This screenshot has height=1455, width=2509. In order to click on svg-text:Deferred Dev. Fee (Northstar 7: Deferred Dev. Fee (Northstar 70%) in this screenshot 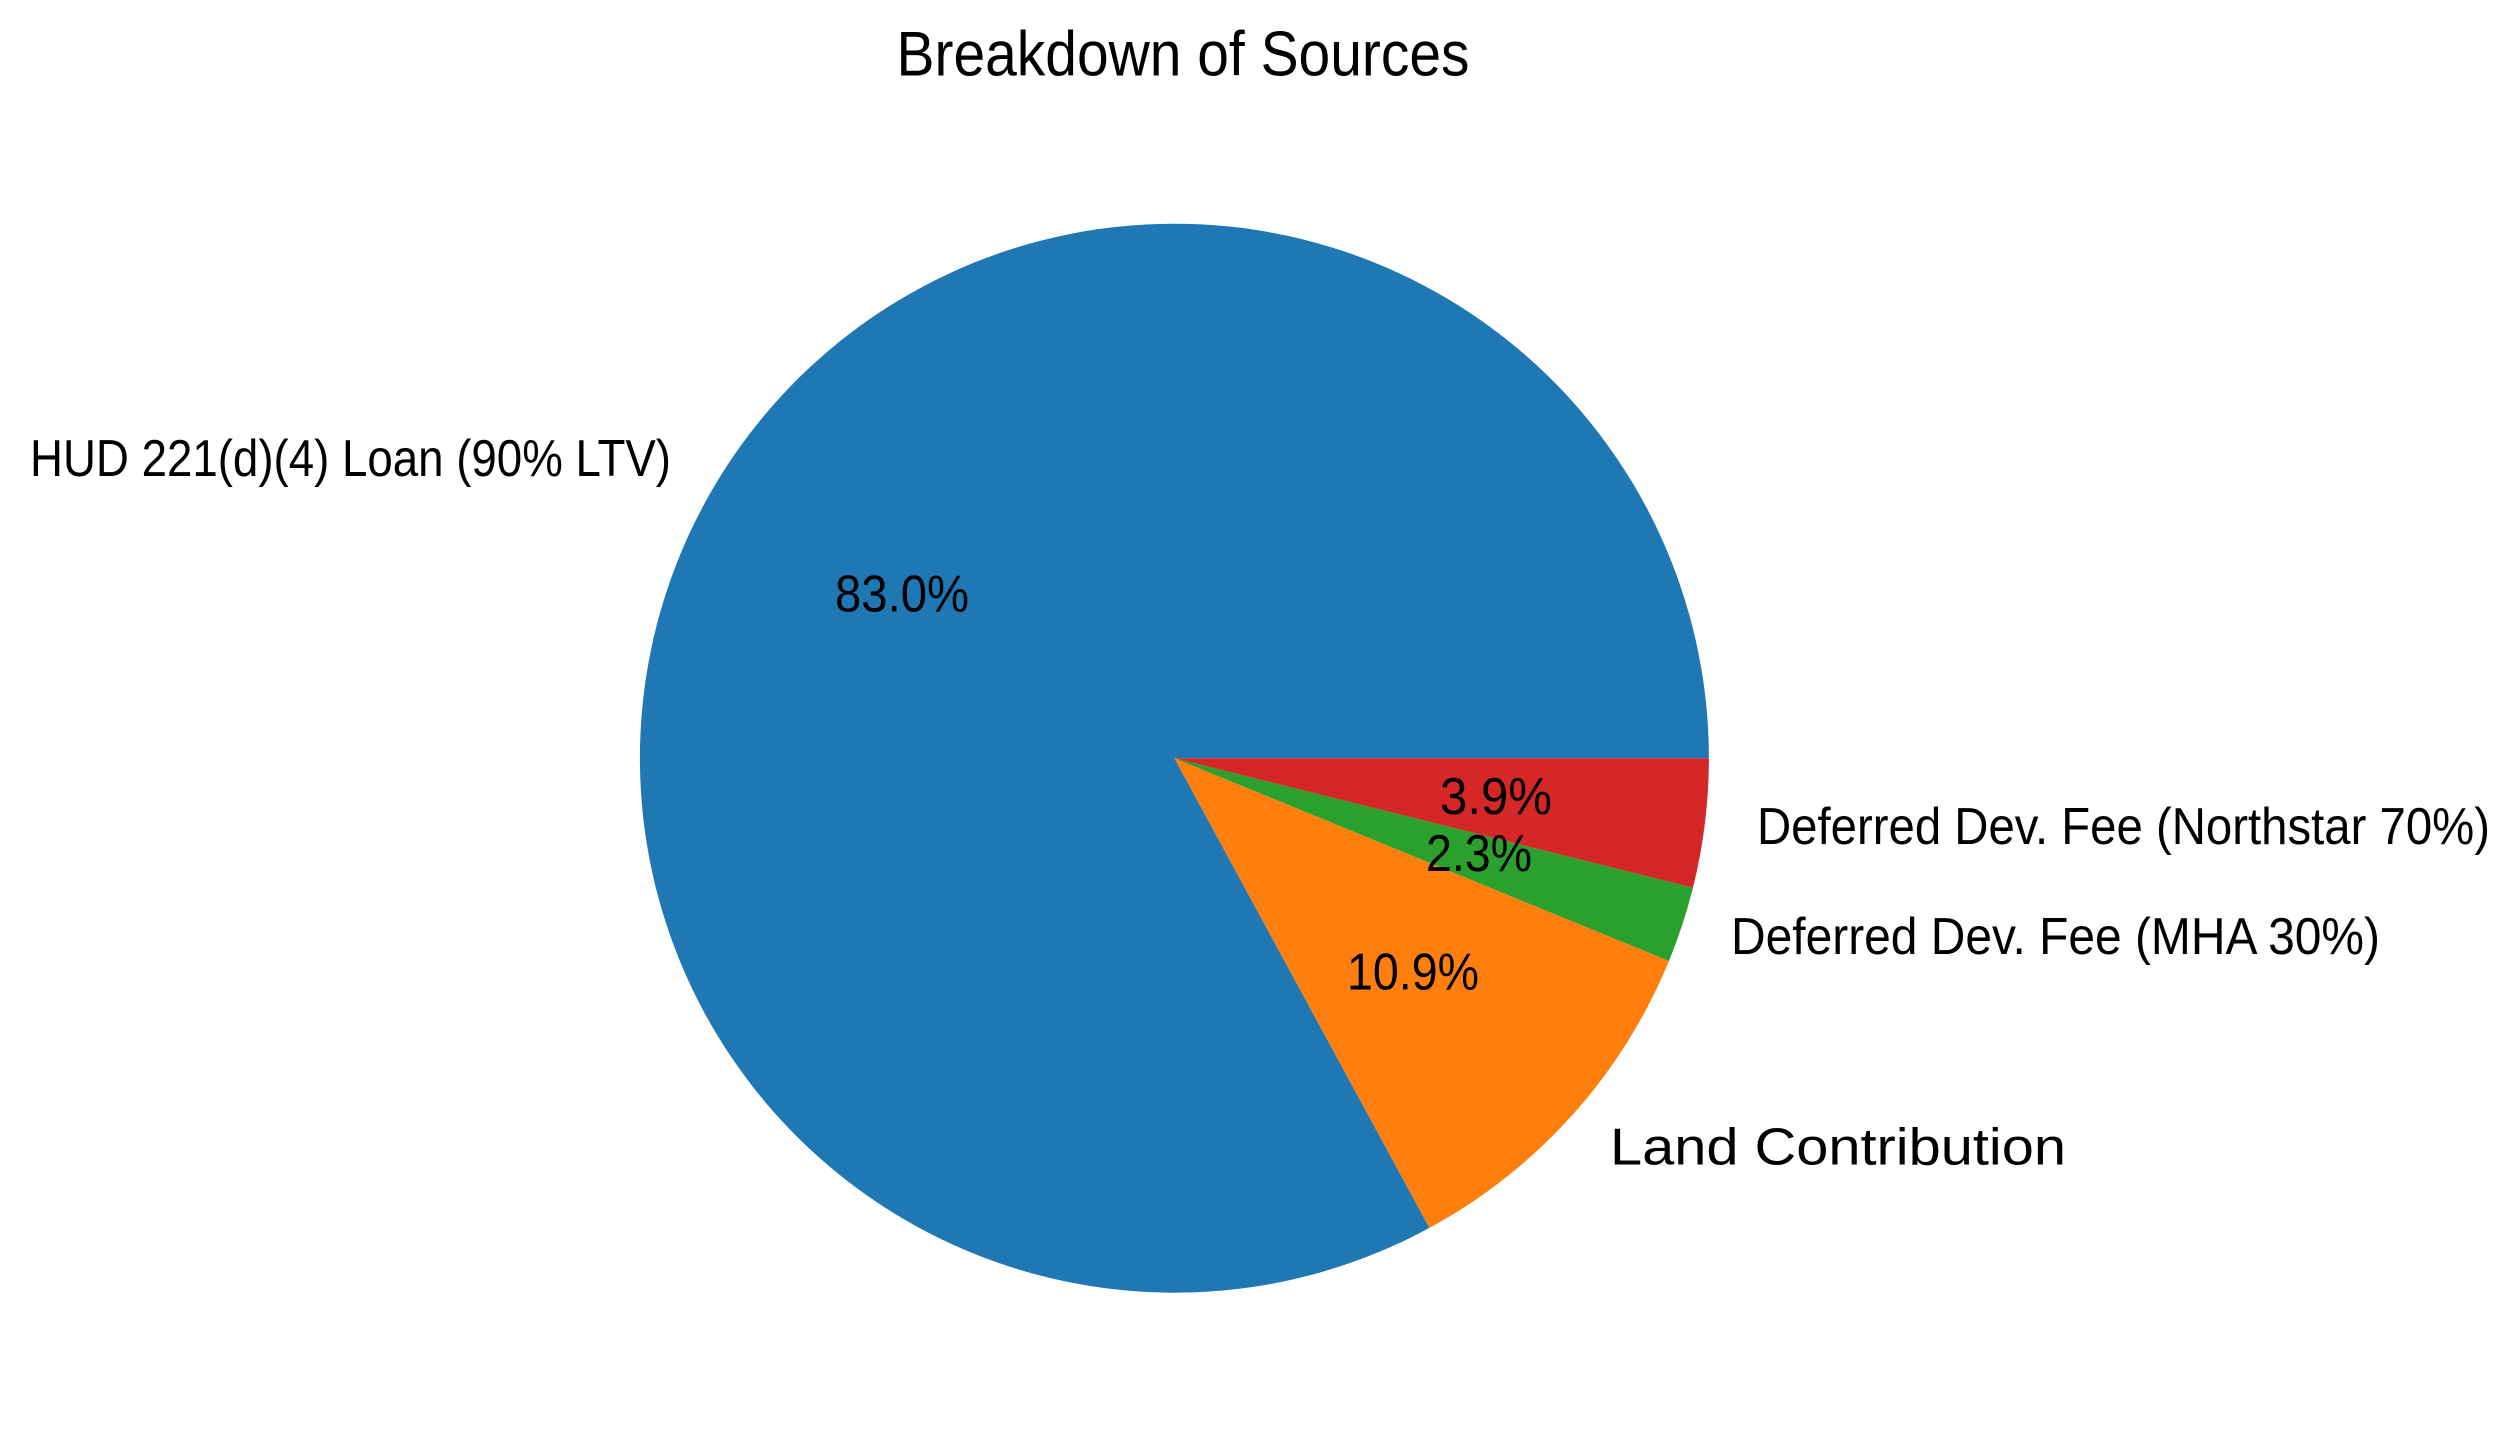, I will do `click(2123, 826)`.